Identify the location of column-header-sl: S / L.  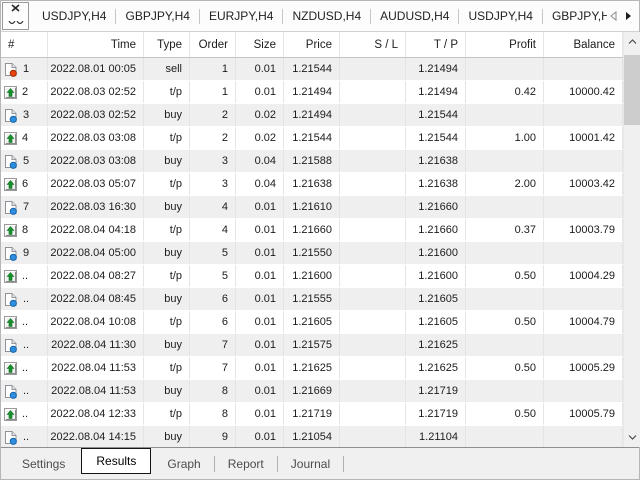
(373, 44).